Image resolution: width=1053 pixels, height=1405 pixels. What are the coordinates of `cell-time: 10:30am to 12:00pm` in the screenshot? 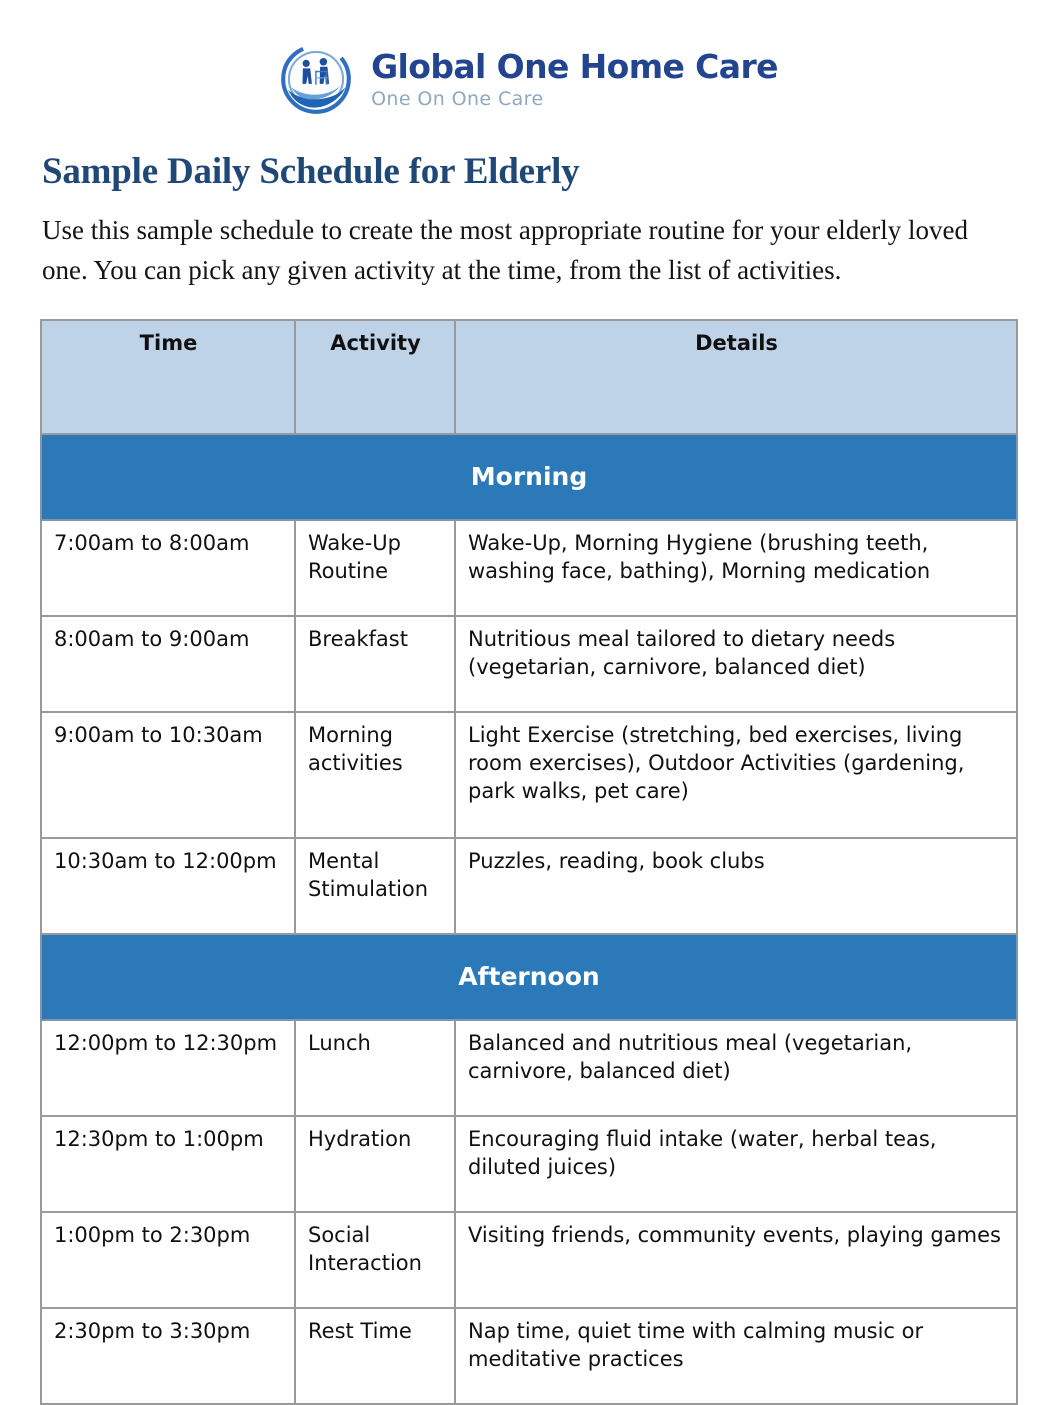 It's located at (168, 885).